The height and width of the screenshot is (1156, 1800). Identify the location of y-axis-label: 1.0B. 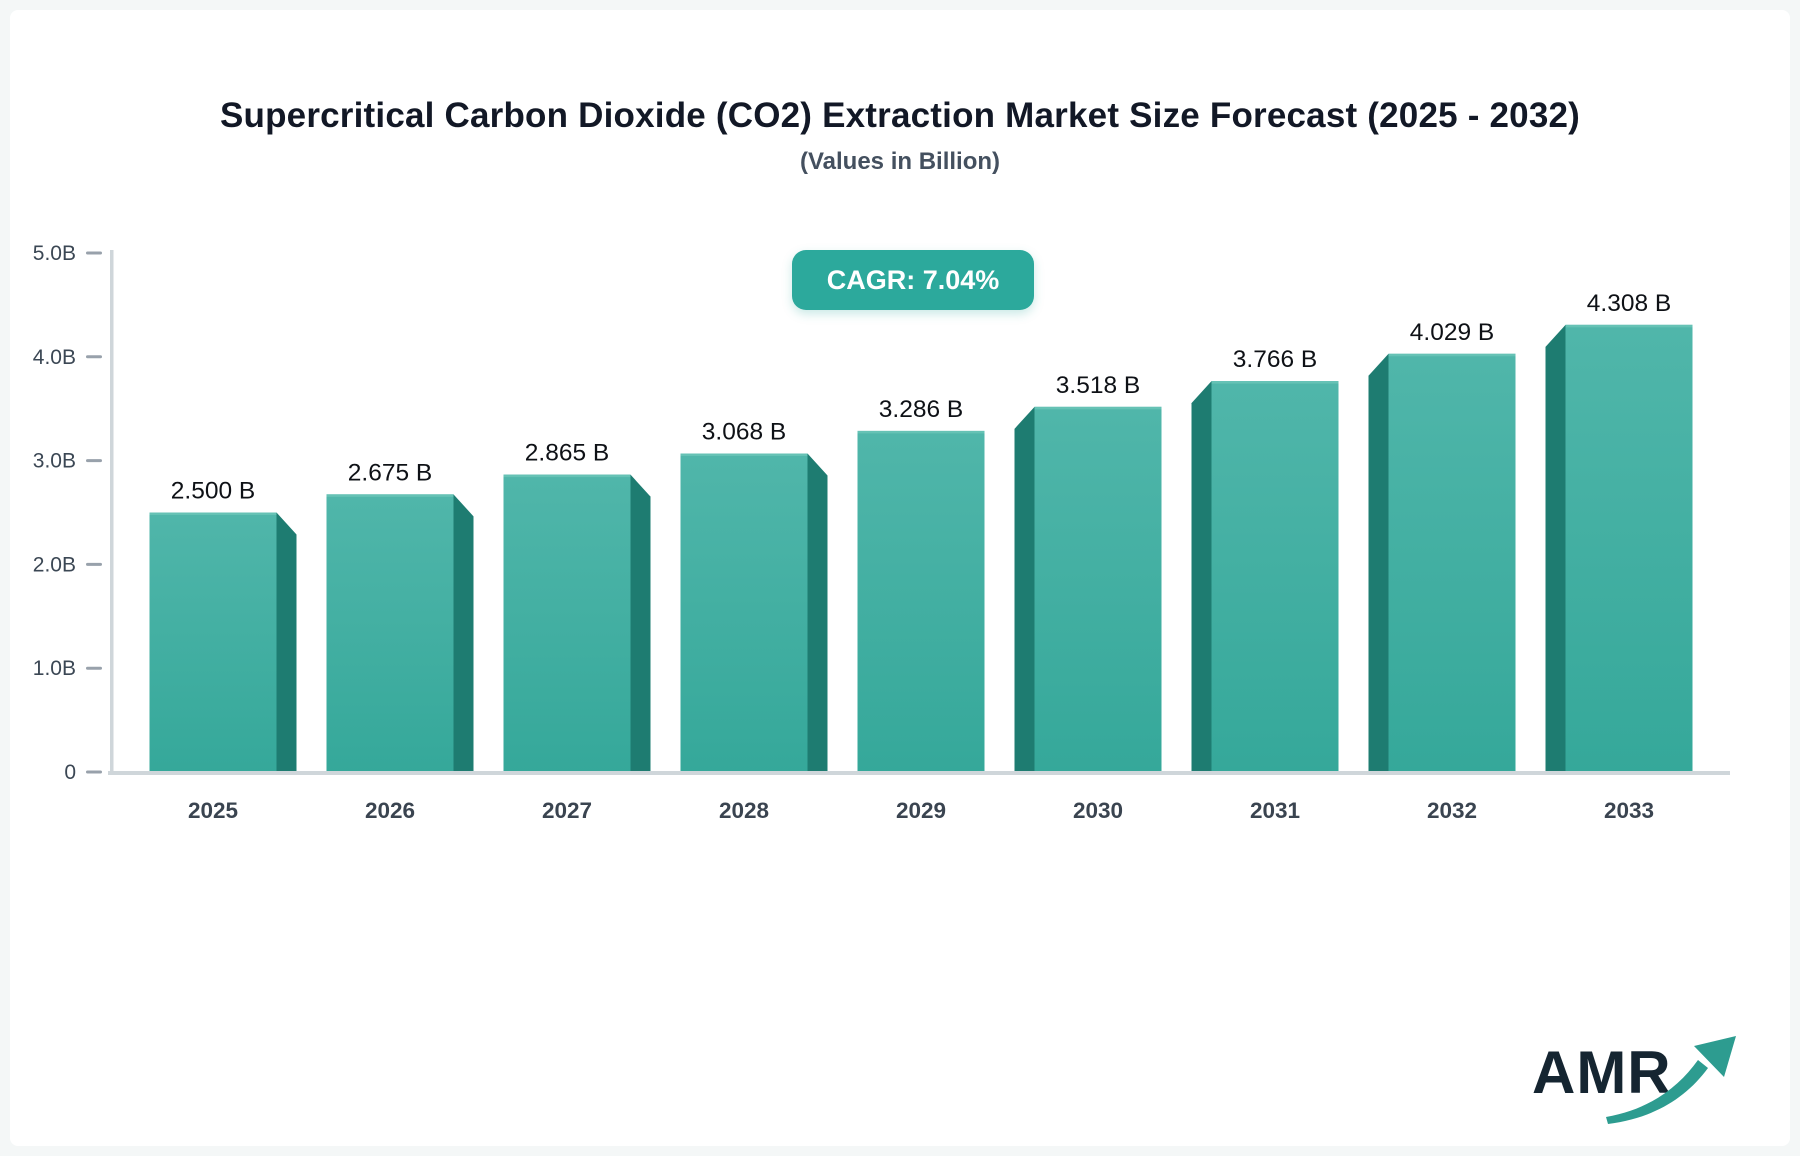
(54, 668).